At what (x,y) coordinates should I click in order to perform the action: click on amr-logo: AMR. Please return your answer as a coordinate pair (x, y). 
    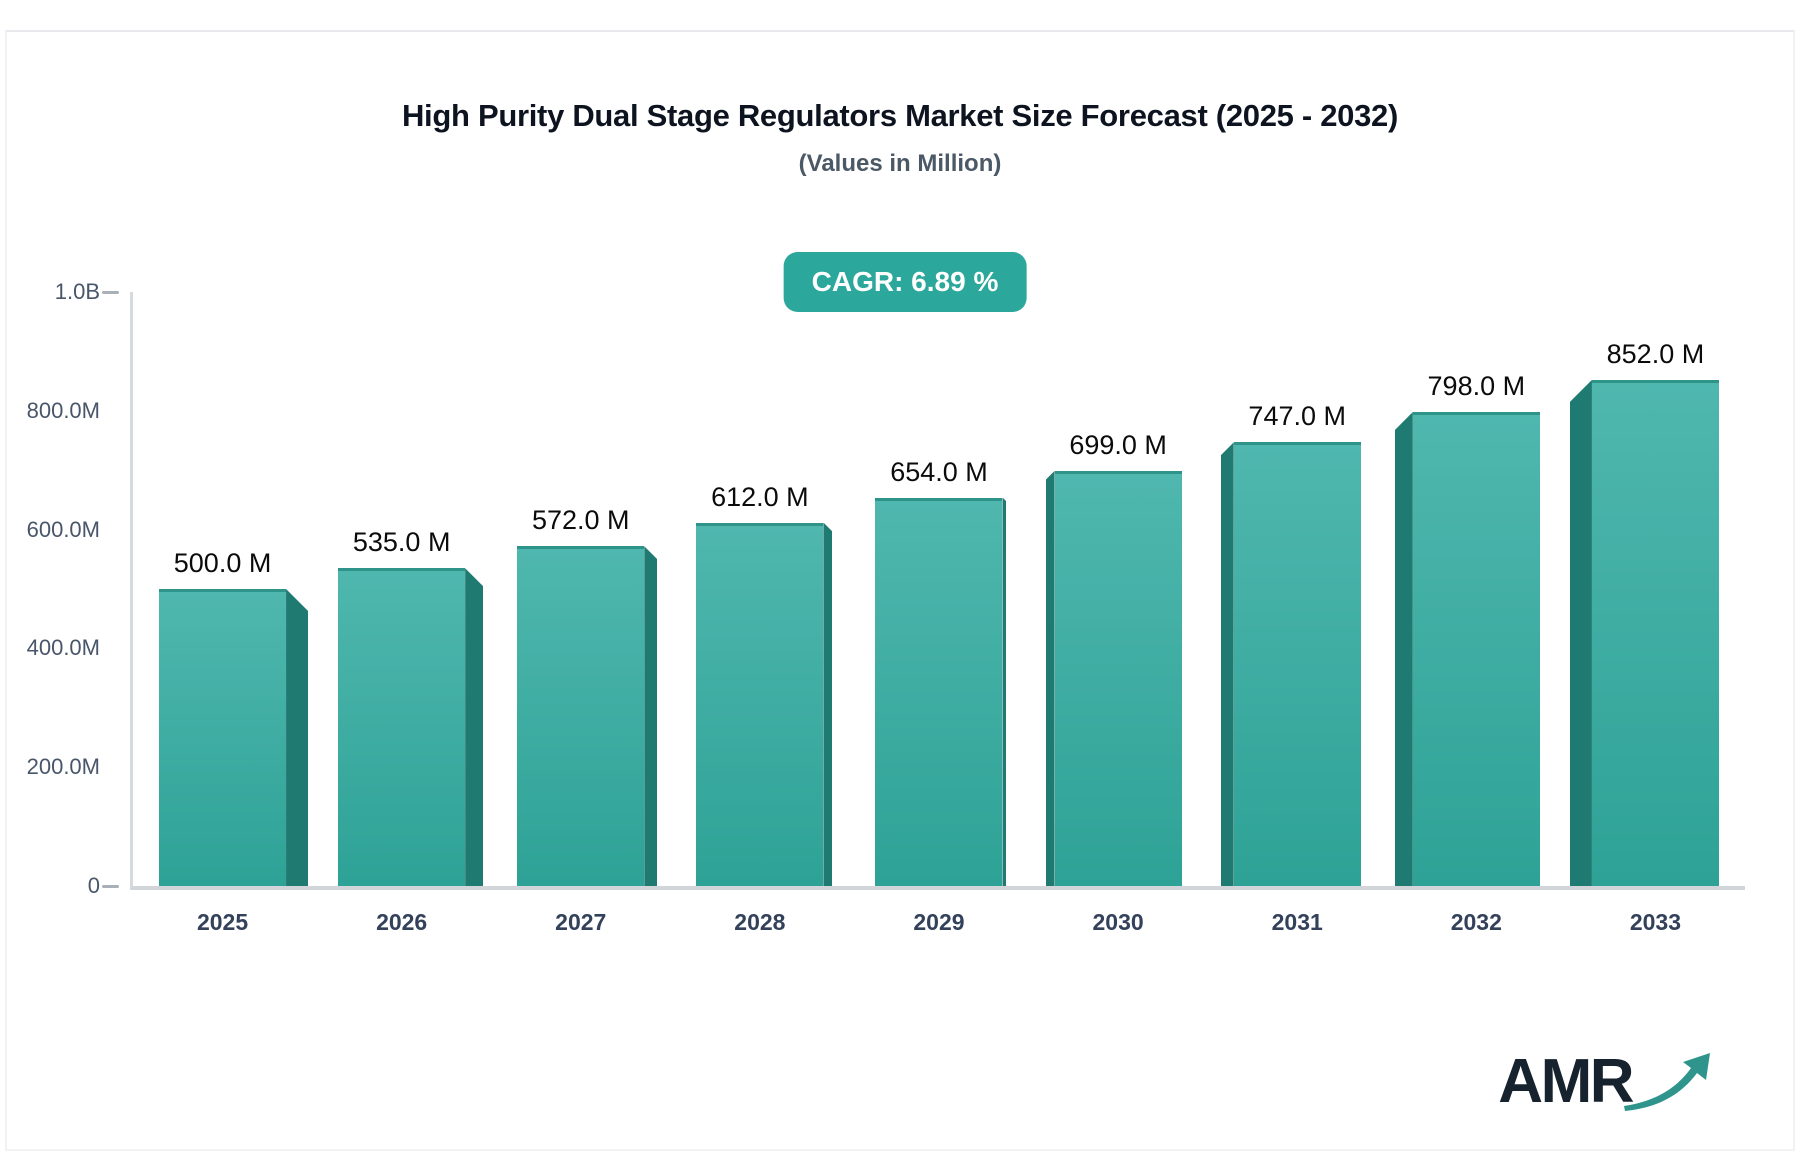
    Looking at the image, I should click on (1606, 1081).